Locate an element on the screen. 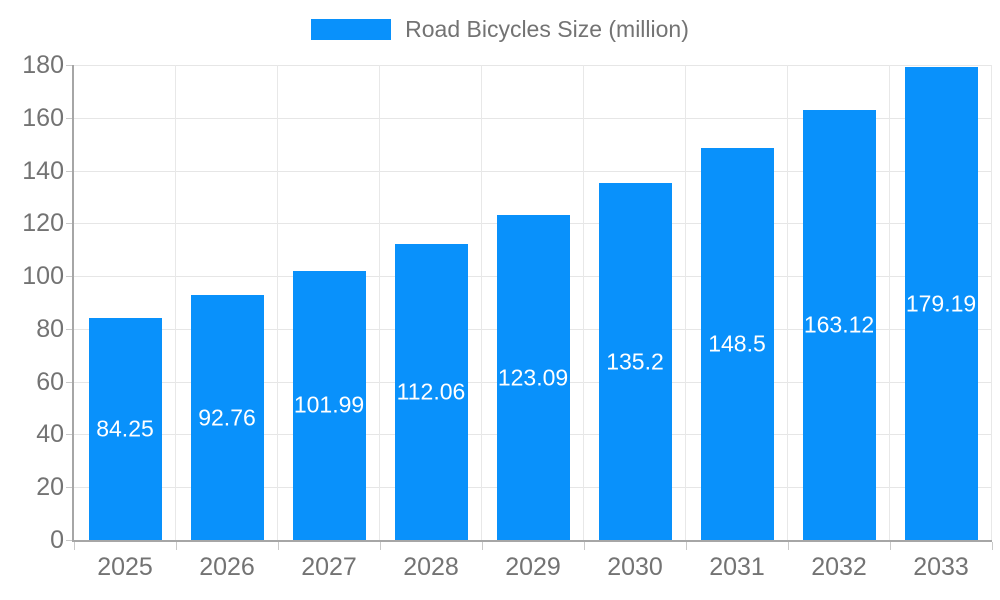 The width and height of the screenshot is (1000, 600). legend: Road Bicycles Size (million) is located at coordinates (500, 29).